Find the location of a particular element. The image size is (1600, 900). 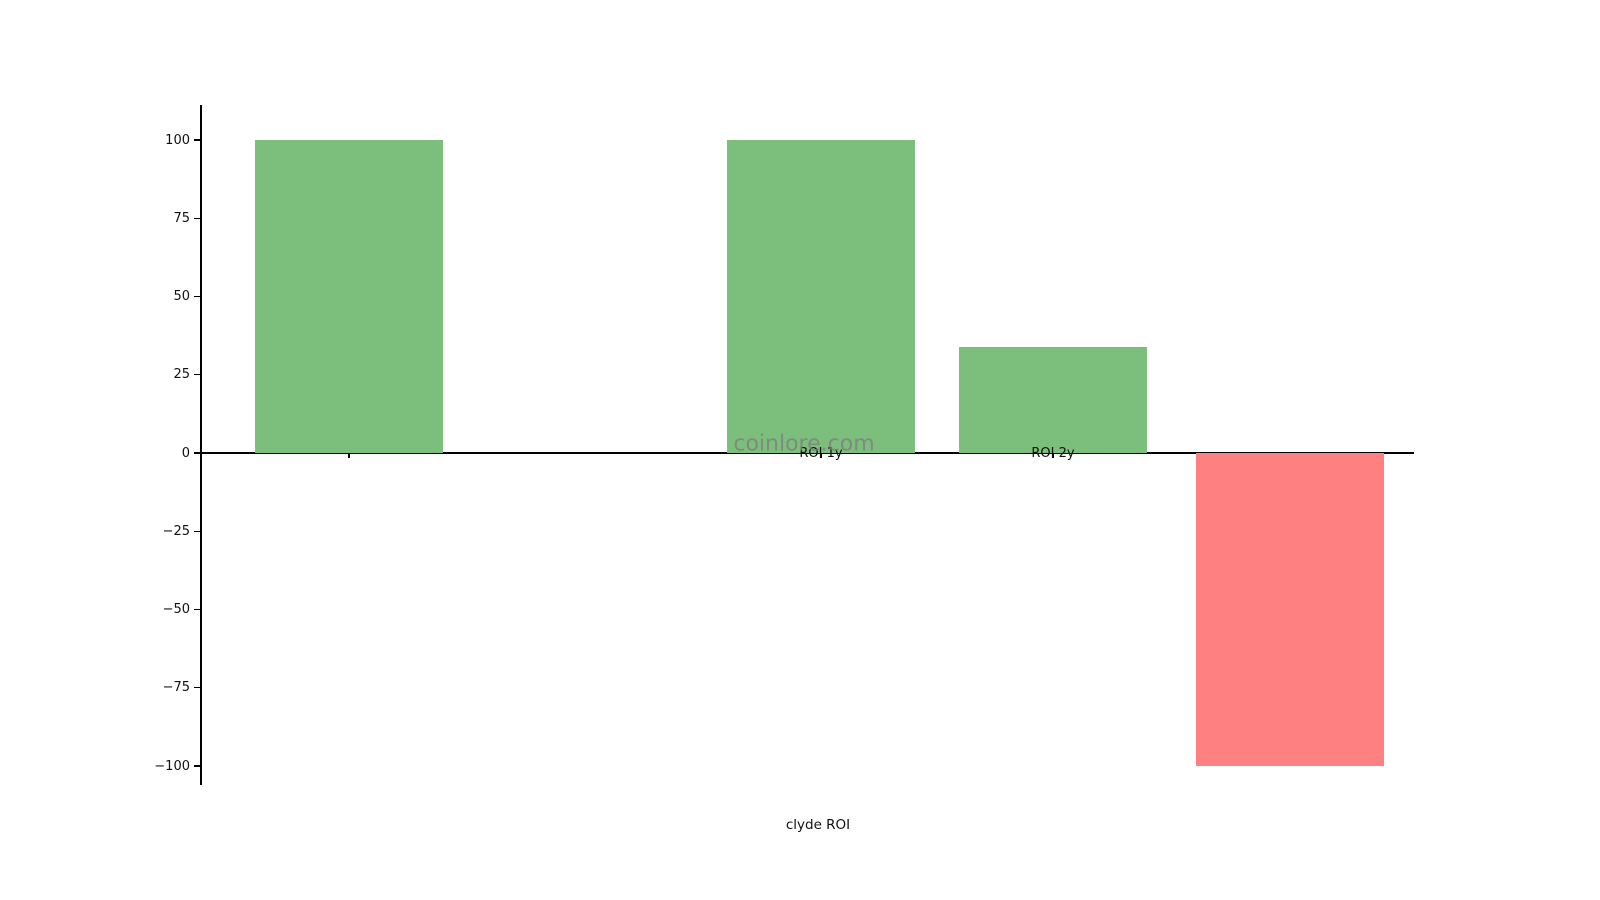

x-axis-title: clyde ROI is located at coordinates (818, 825).